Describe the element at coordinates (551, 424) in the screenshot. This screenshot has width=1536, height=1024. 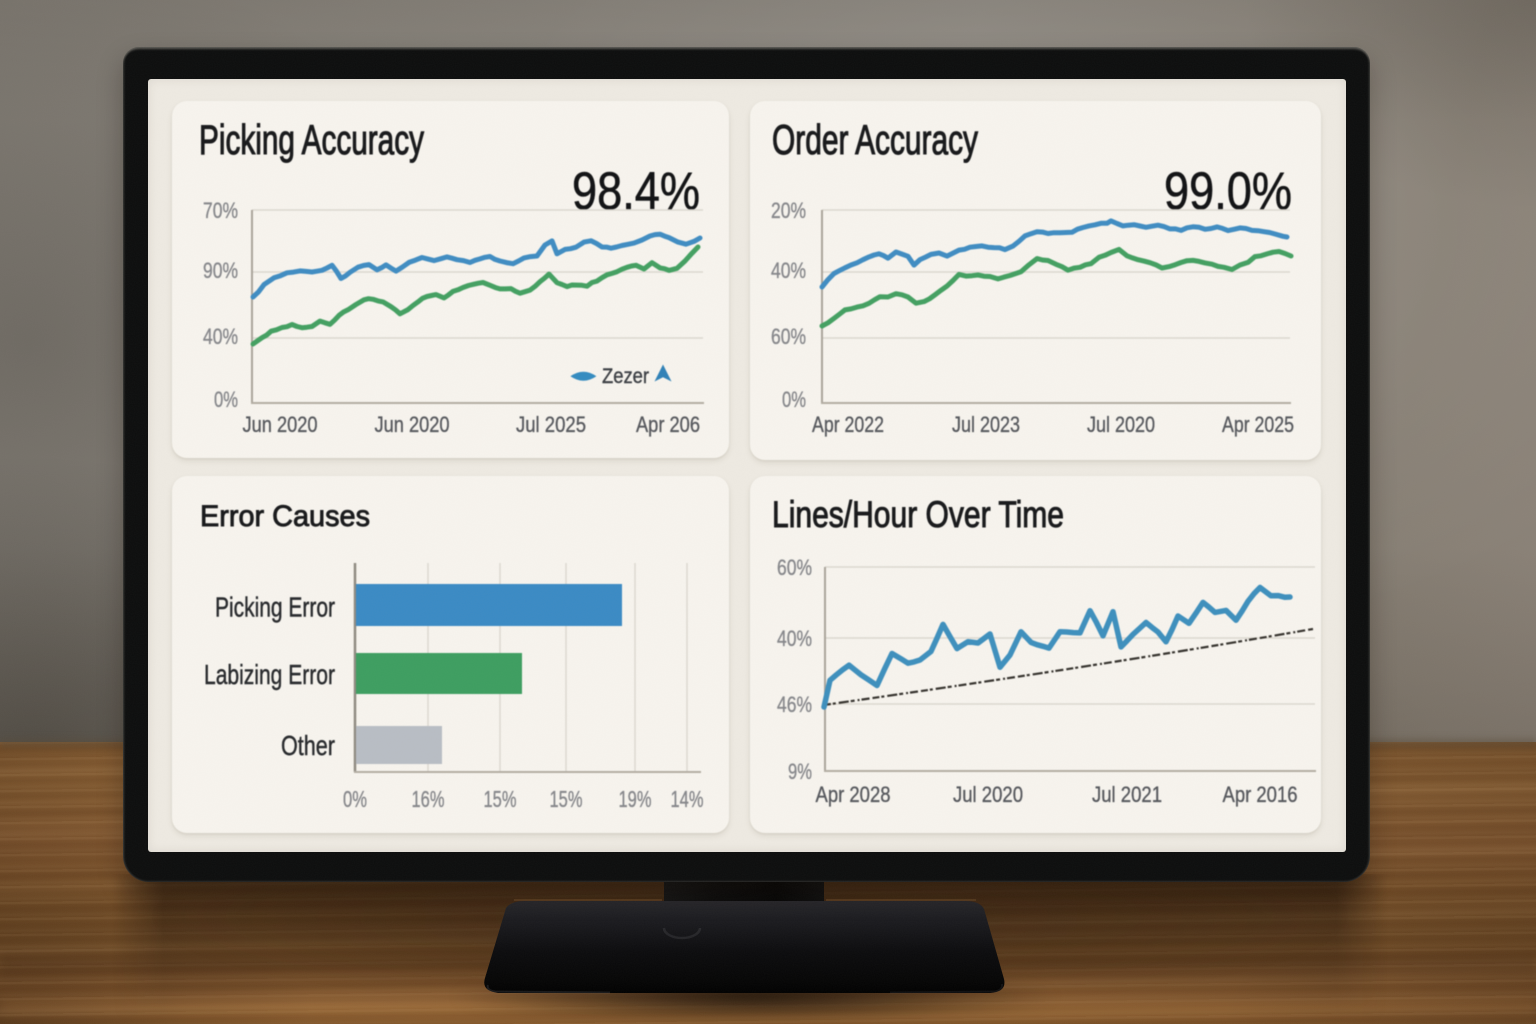
I see `svg-text: Jul 2025` at that location.